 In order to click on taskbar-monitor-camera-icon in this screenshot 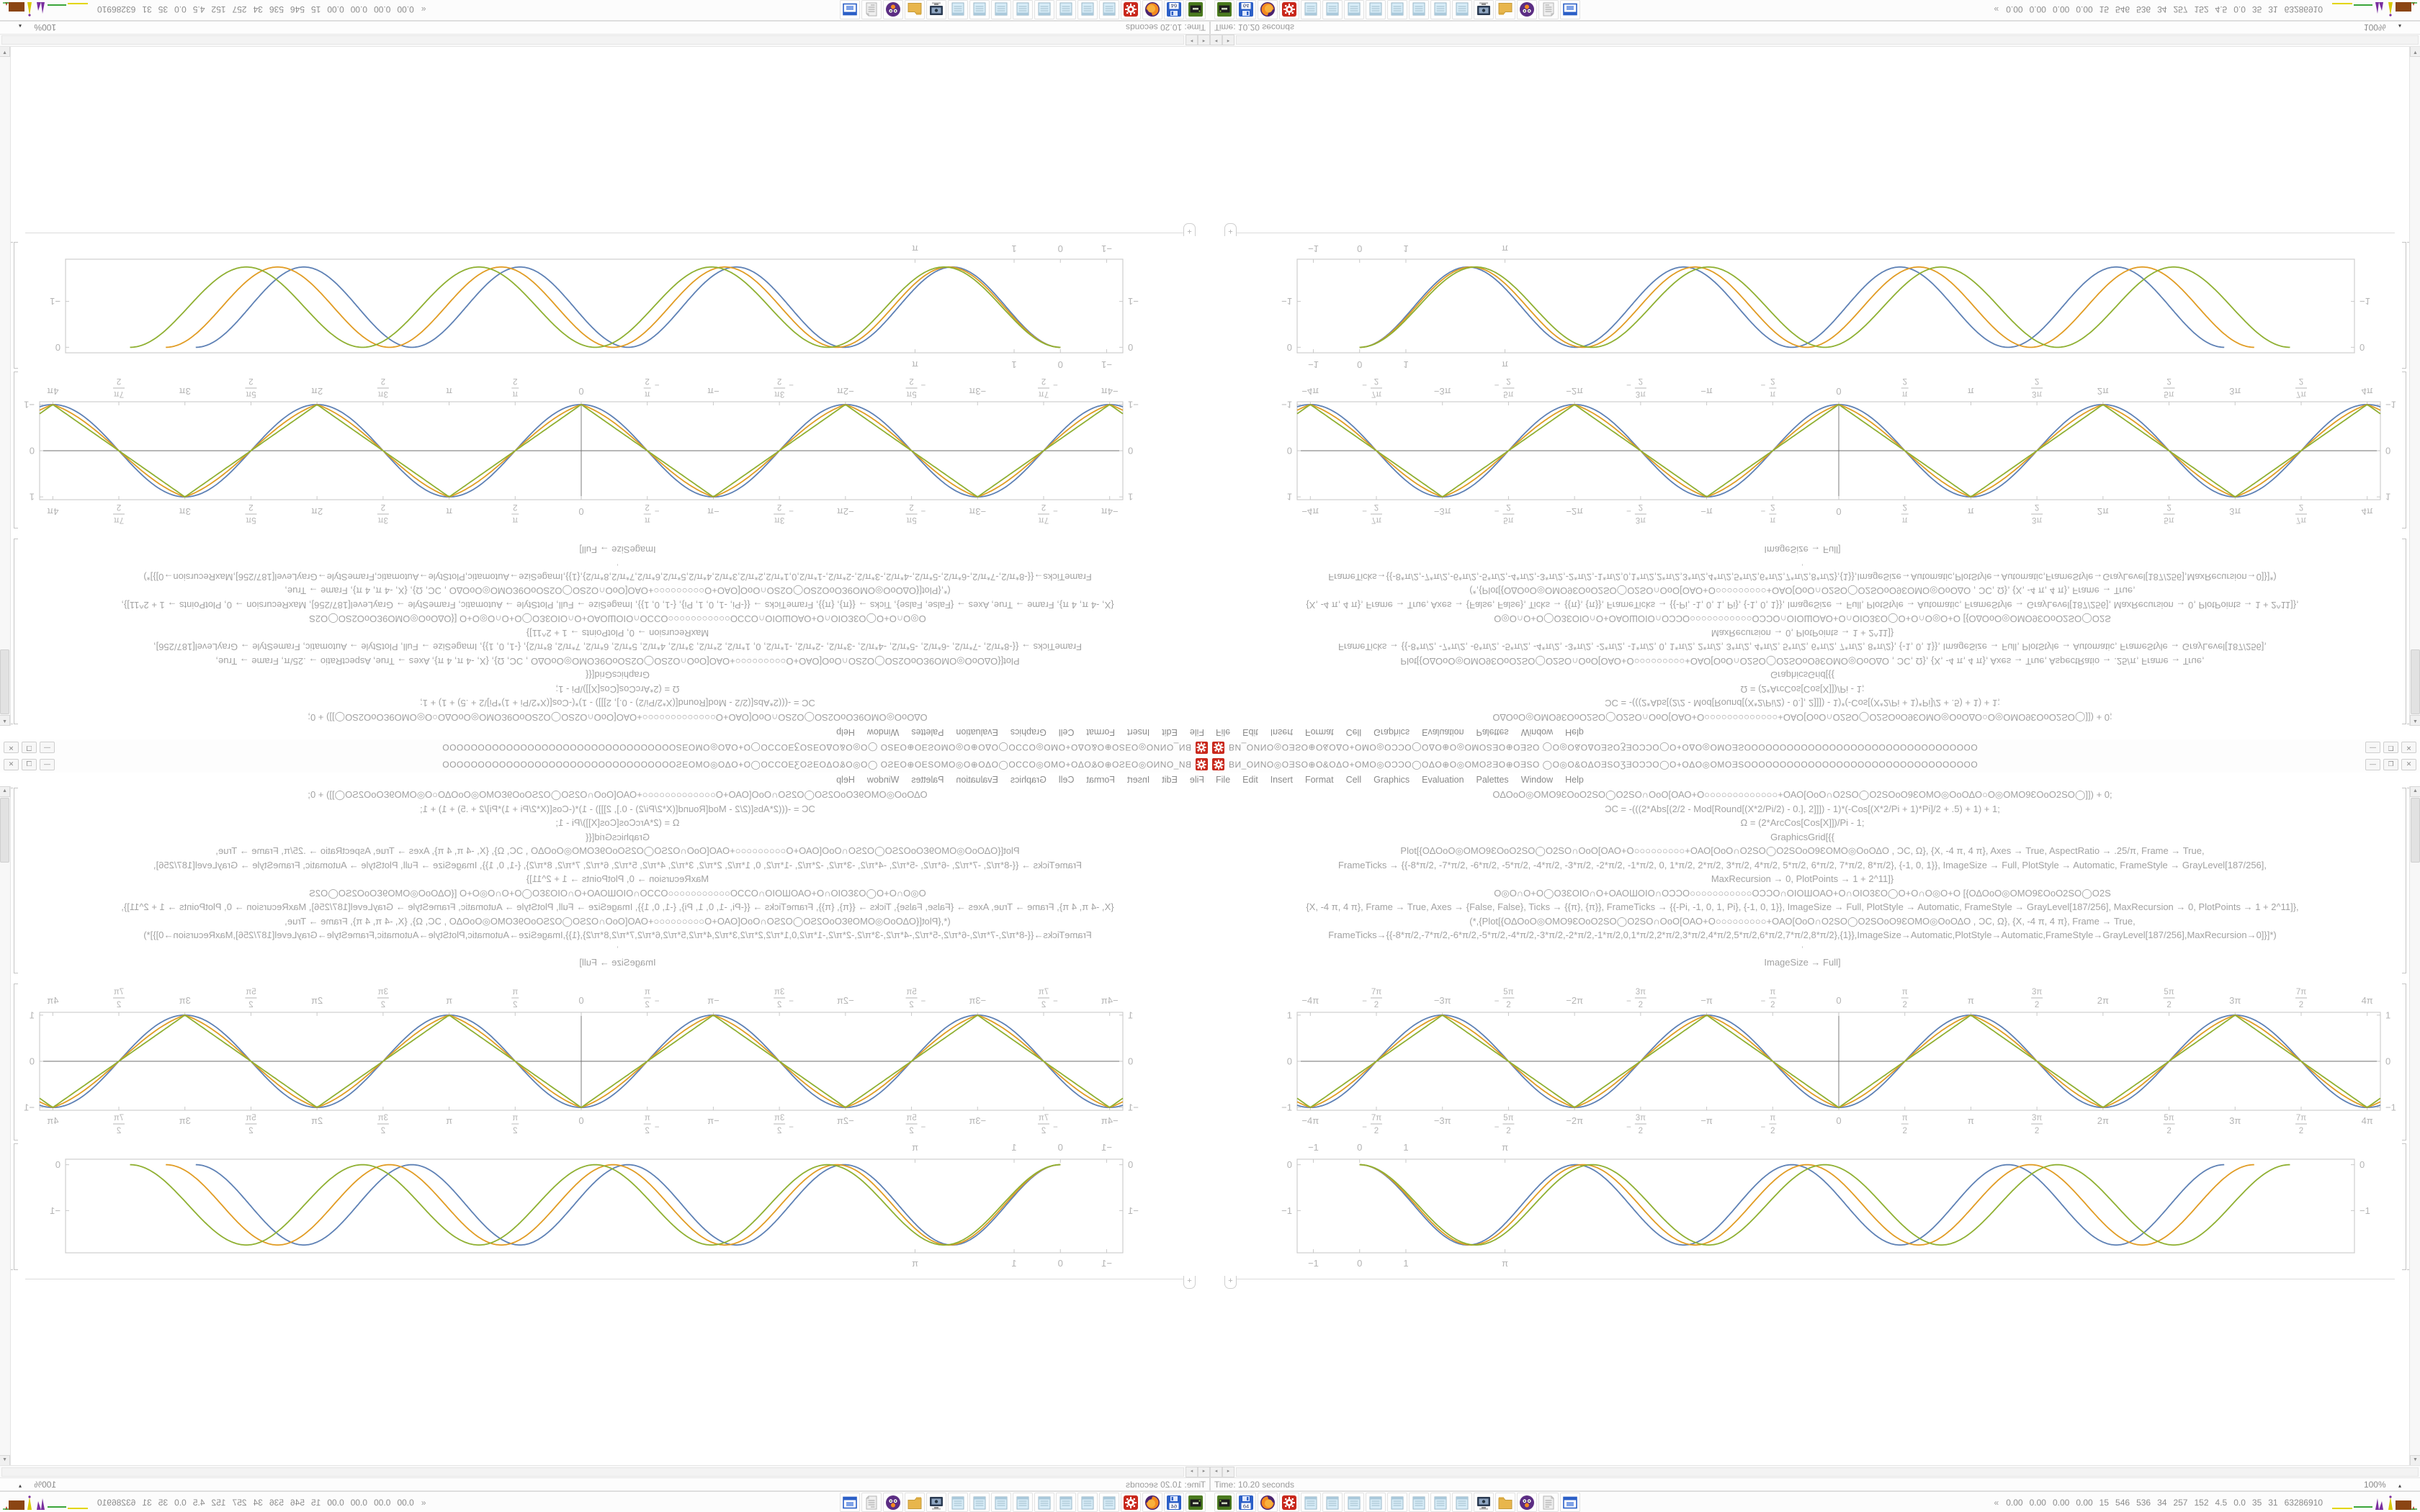, I will do `click(1484, 1502)`.